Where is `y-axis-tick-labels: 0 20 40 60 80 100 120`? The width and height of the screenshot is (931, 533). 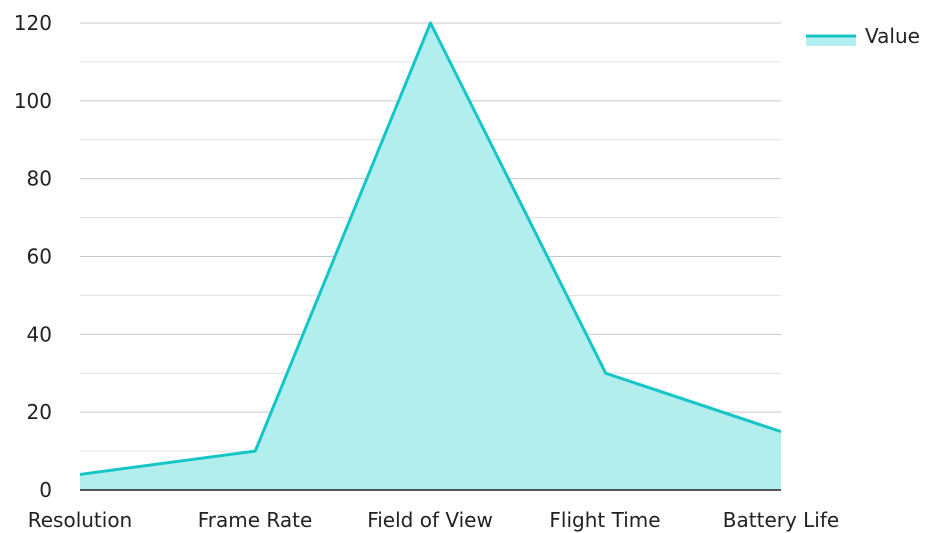 y-axis-tick-labels: 0 20 40 60 80 100 120 is located at coordinates (33, 256).